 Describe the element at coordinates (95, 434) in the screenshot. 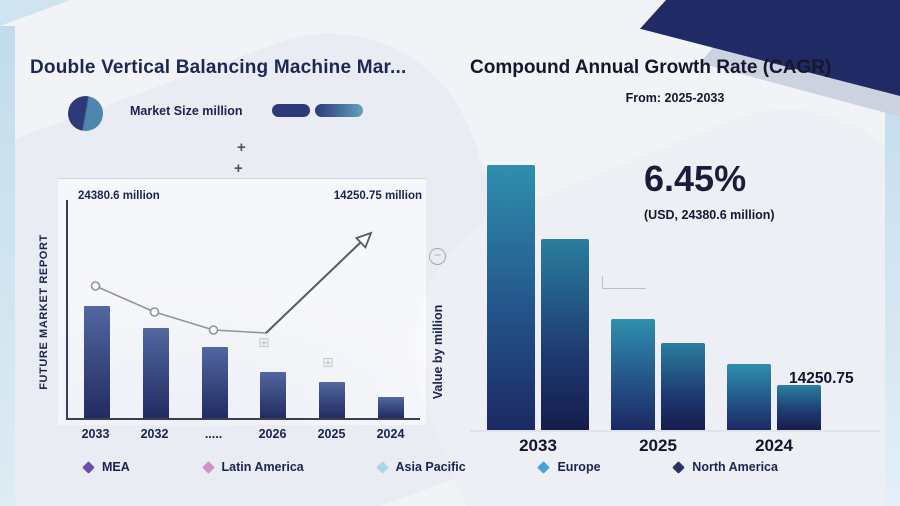

I see `x-tick-label: 2033` at that location.